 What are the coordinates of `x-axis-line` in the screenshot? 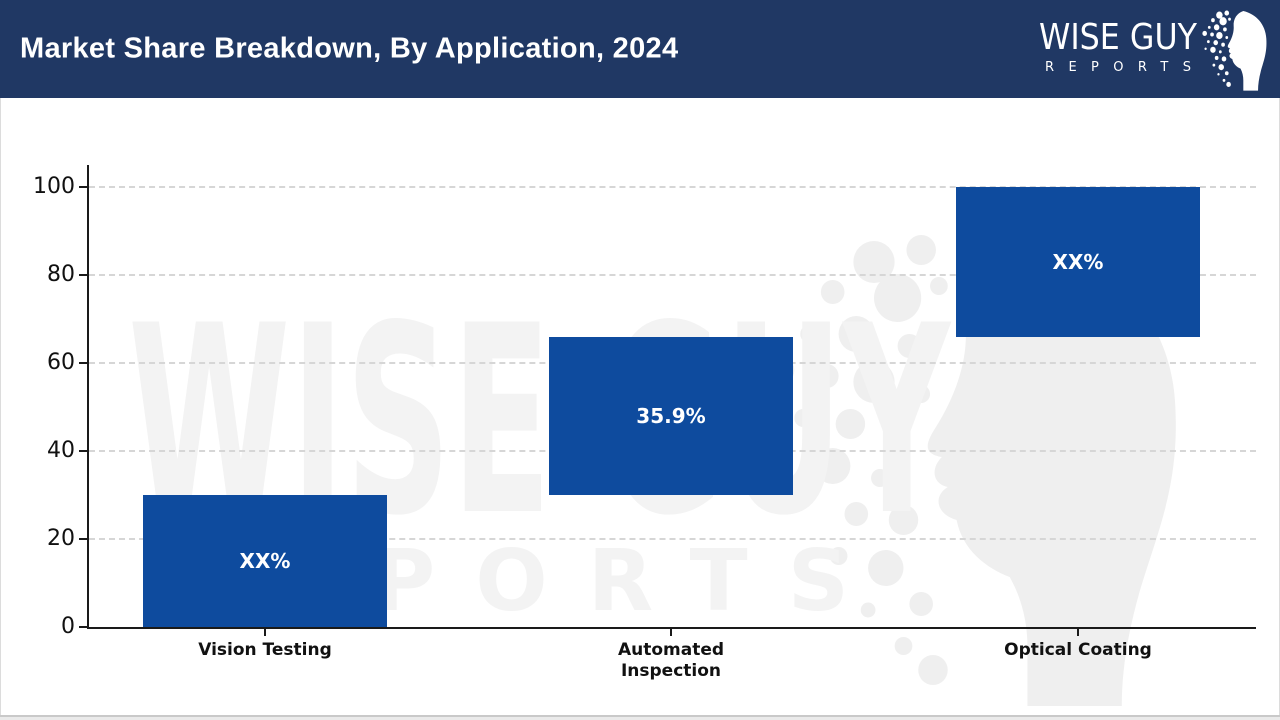 It's located at (671, 628).